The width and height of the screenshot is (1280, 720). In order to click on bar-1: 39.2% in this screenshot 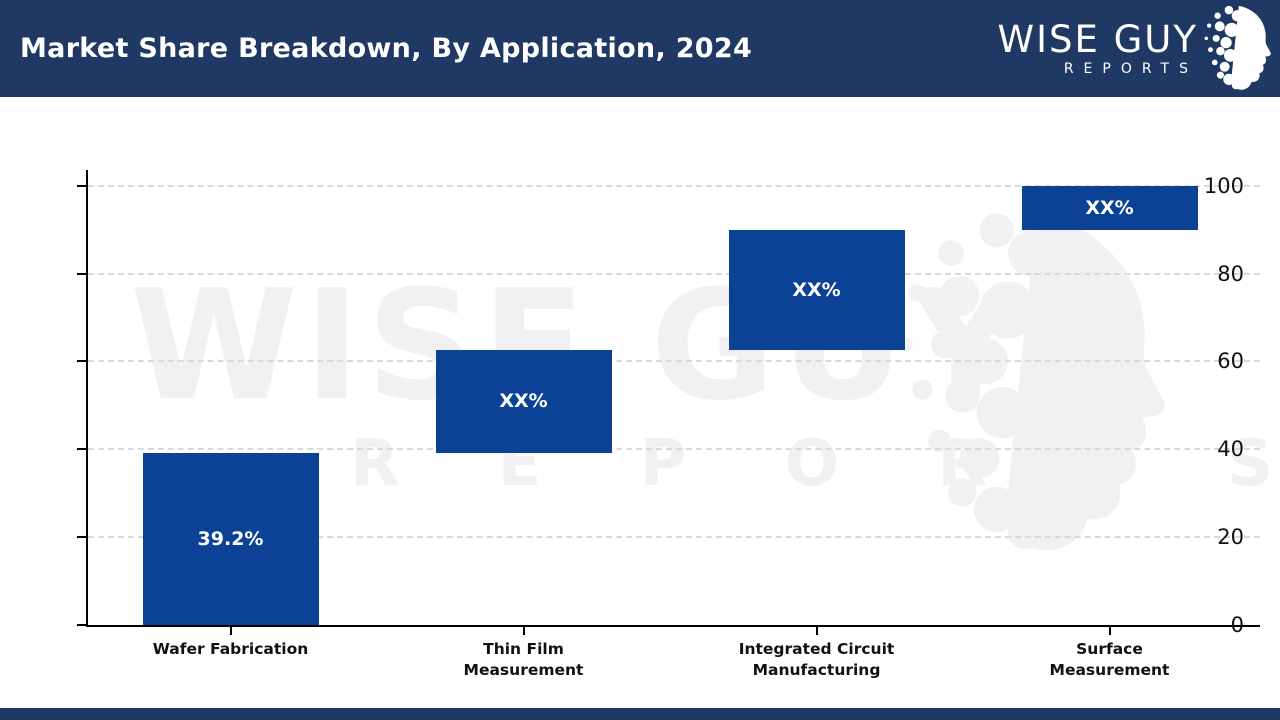, I will do `click(230, 538)`.